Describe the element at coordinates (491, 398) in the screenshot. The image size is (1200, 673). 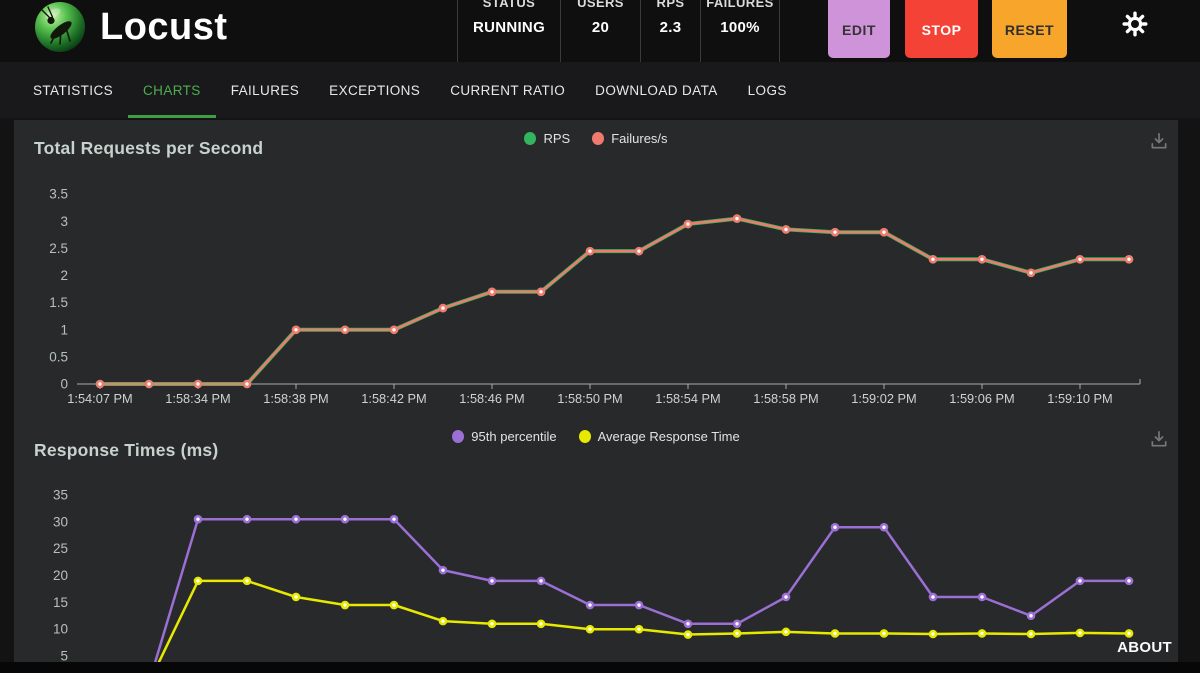
I see `svg-text: 1:58:46 PM` at that location.